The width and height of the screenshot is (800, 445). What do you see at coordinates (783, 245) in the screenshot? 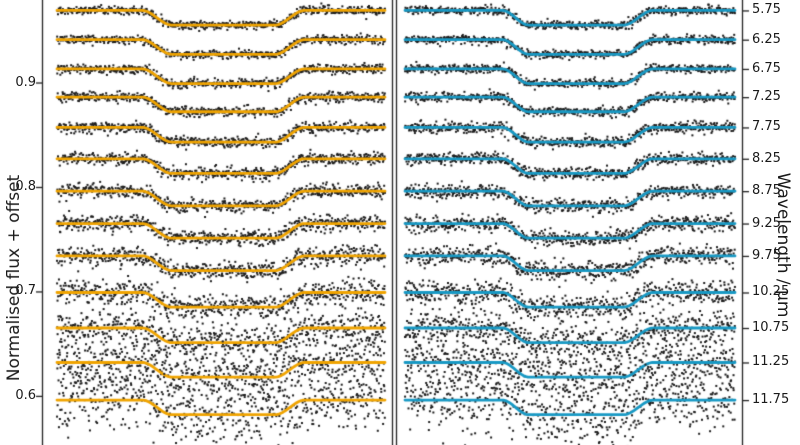
I see `wavelength-axis-label: Wavelength / μm` at bounding box center [783, 245].